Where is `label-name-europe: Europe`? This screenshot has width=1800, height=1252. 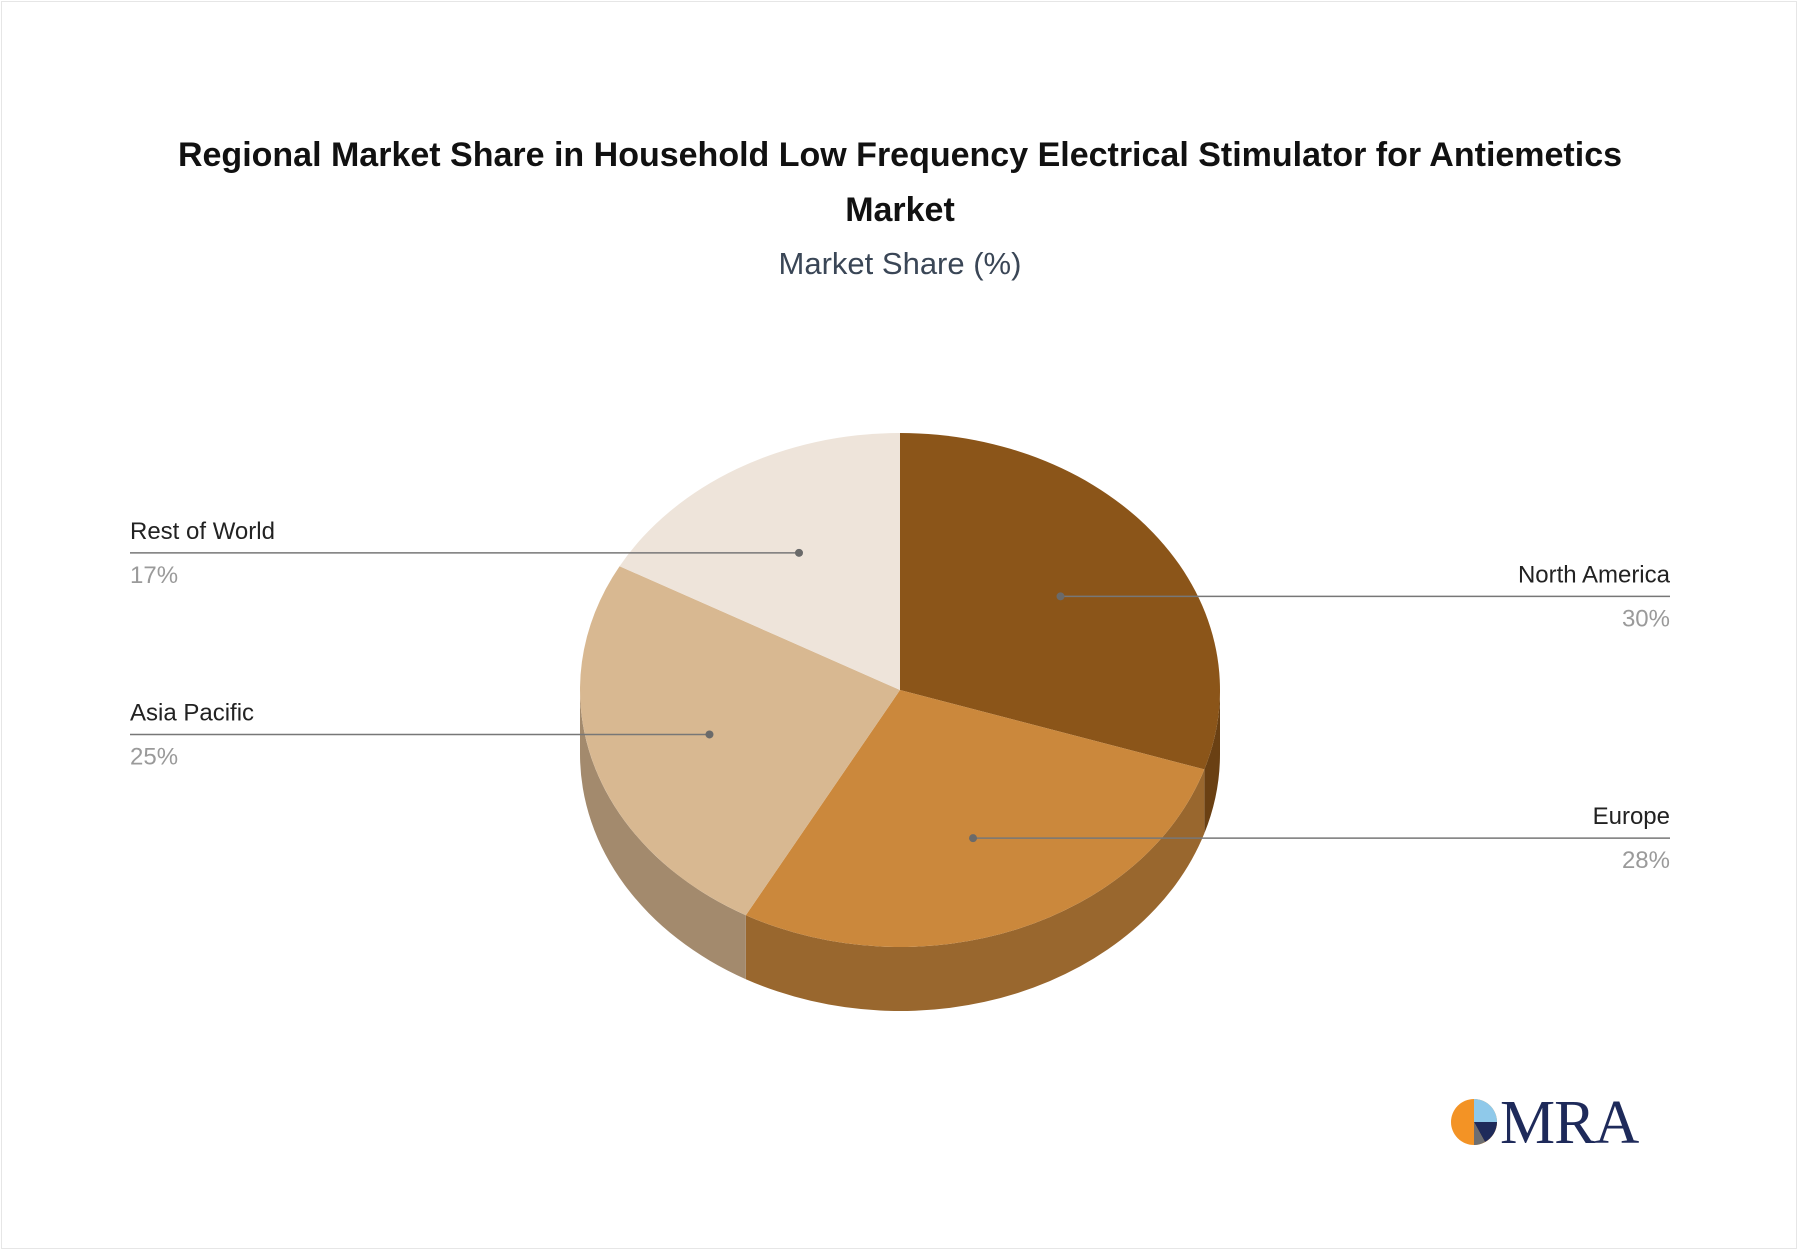
label-name-europe: Europe is located at coordinates (1631, 816).